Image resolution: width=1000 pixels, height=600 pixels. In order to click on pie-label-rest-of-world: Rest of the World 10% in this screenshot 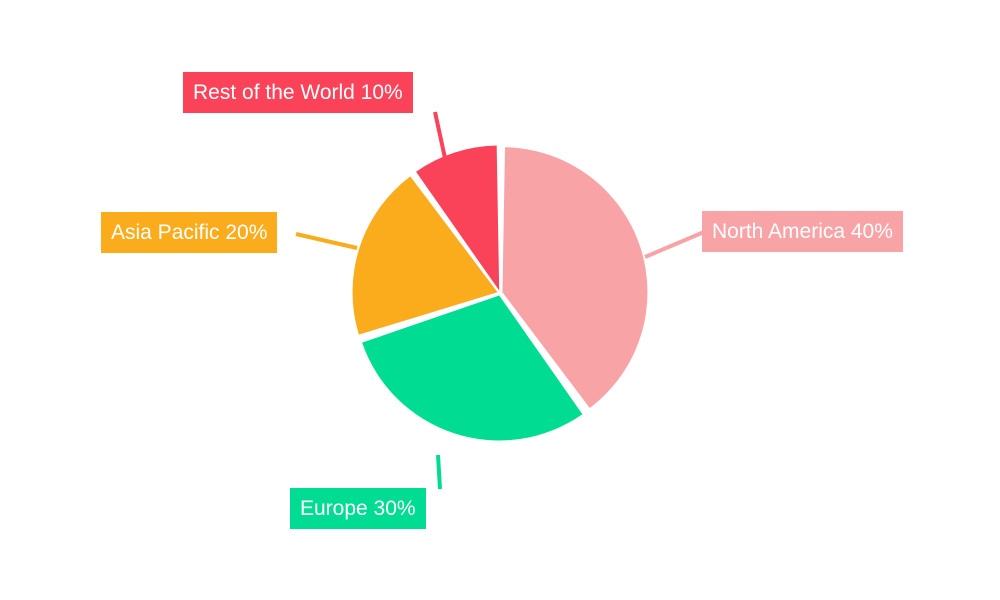, I will do `click(298, 92)`.